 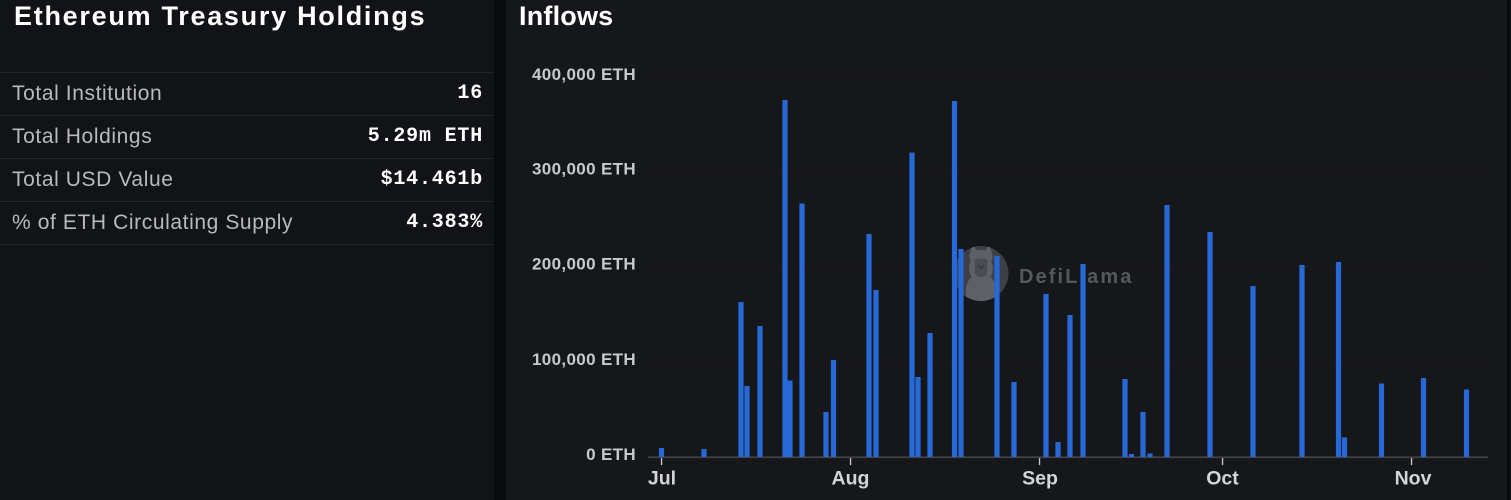 I want to click on svg-text: 400,000 ETH, so click(x=584, y=74).